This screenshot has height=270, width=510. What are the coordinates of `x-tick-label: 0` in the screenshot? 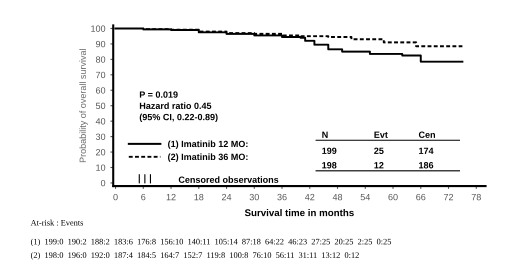 It's located at (115, 197).